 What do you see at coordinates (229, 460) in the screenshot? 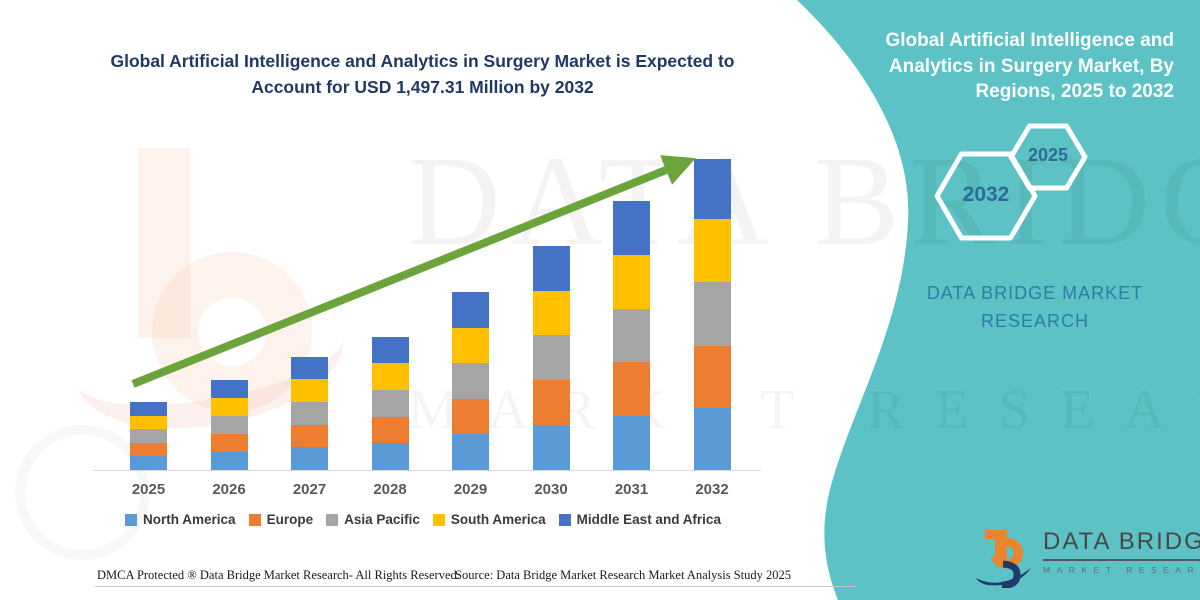
I see `bar-segment-north-america-2026` at bounding box center [229, 460].